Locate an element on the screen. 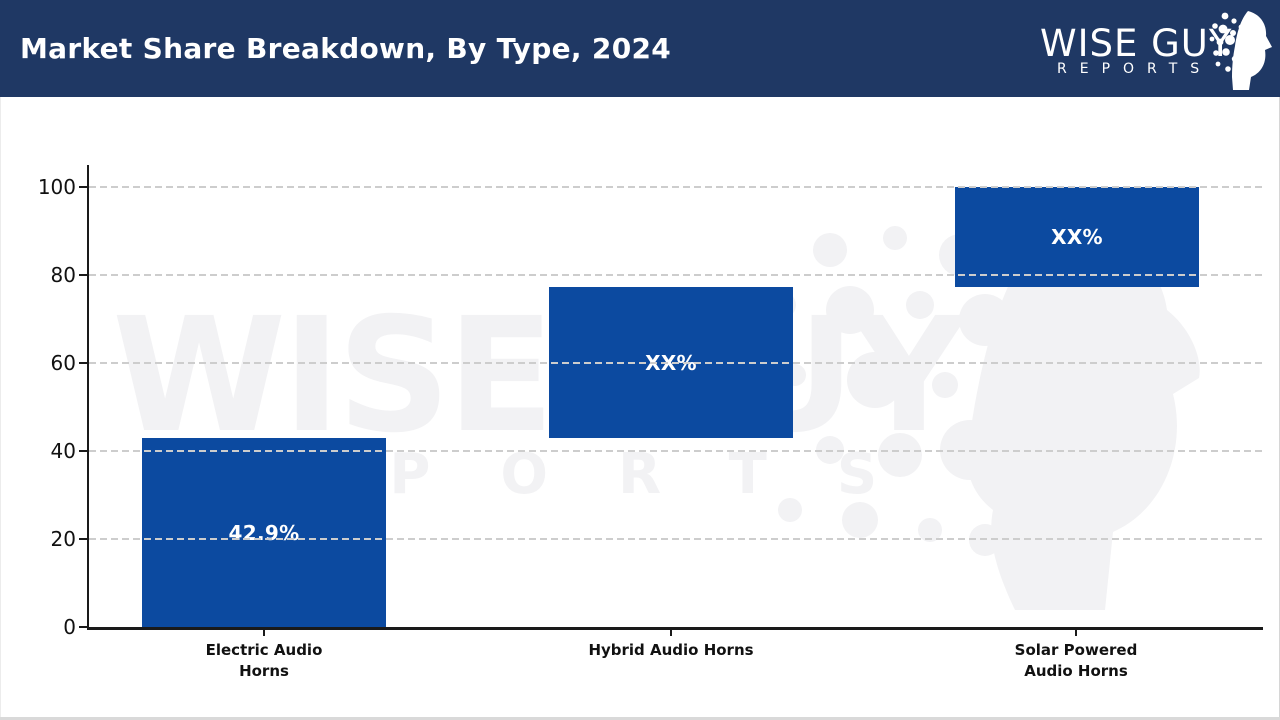  wiseguy-head-icon is located at coordinates (1239, 51).